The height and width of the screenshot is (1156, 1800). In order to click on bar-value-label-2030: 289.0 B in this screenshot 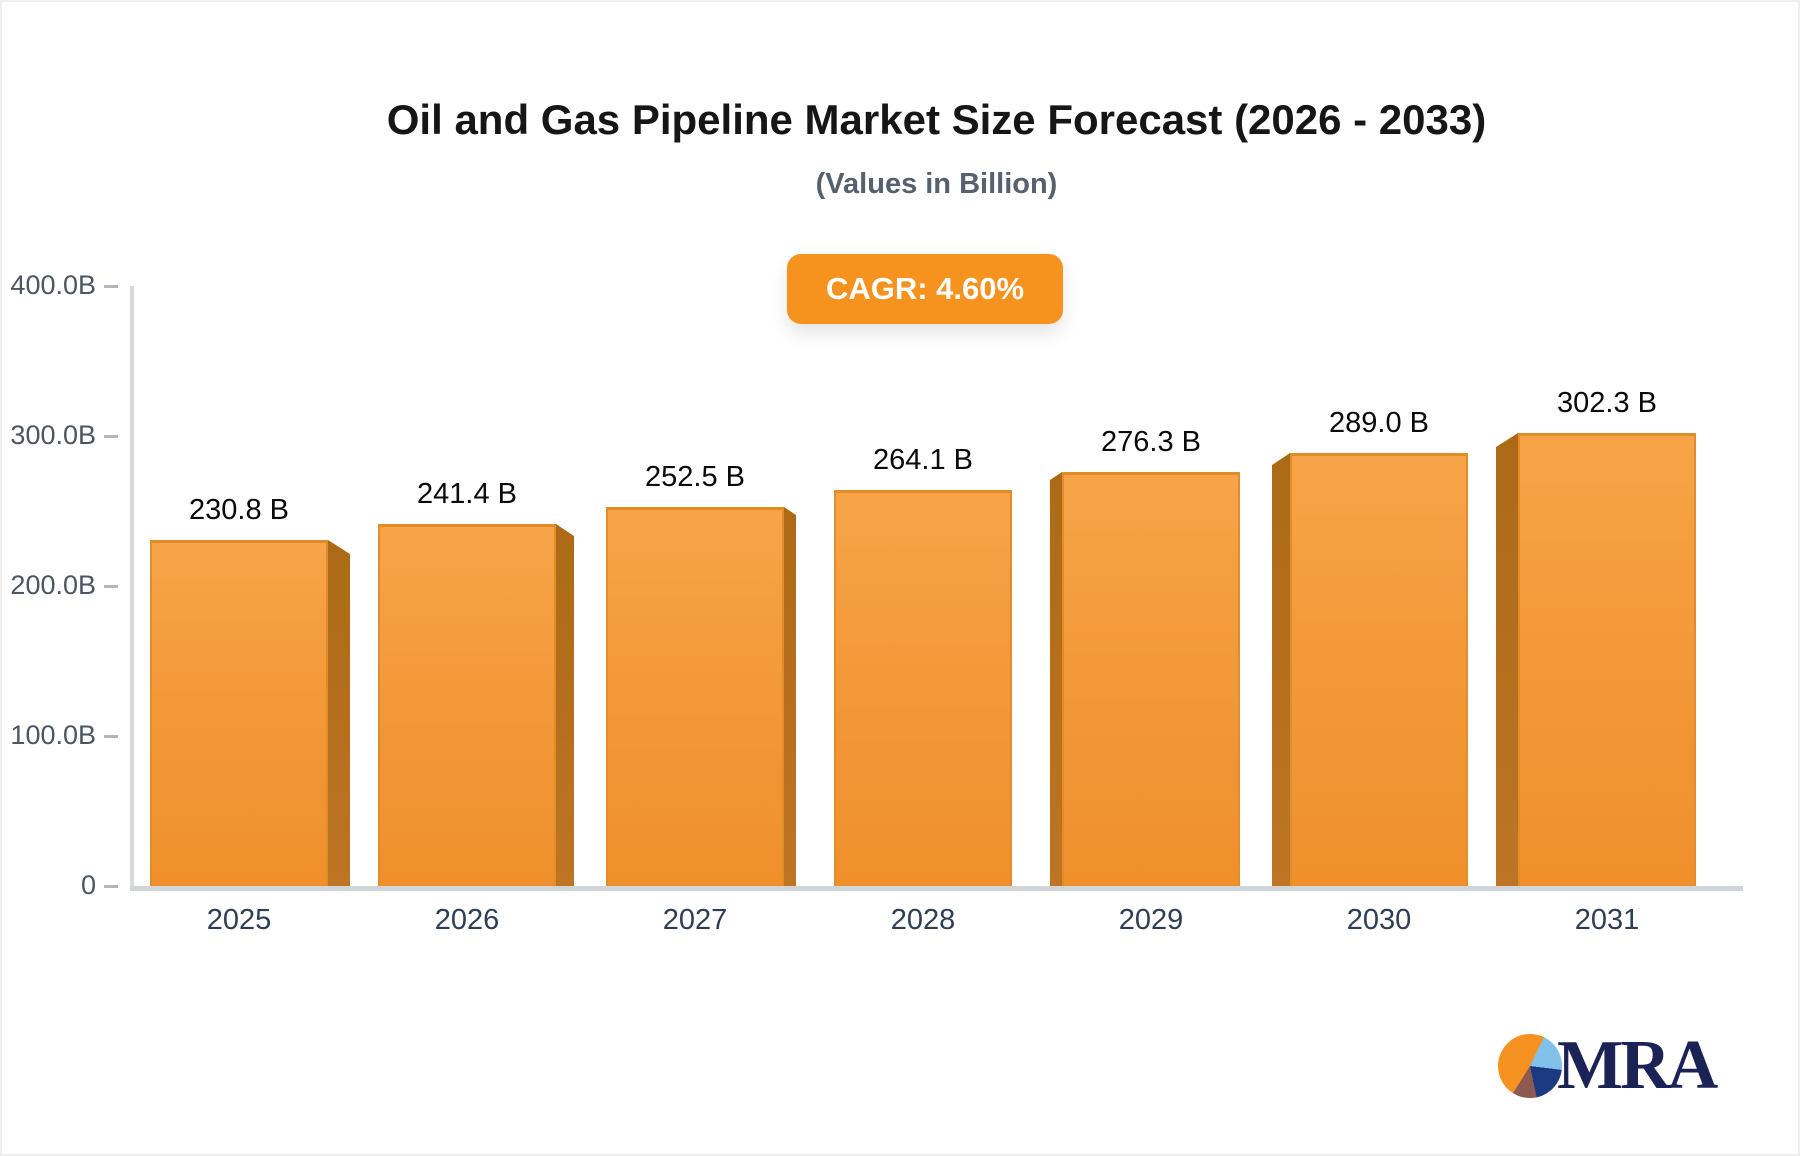, I will do `click(1379, 423)`.